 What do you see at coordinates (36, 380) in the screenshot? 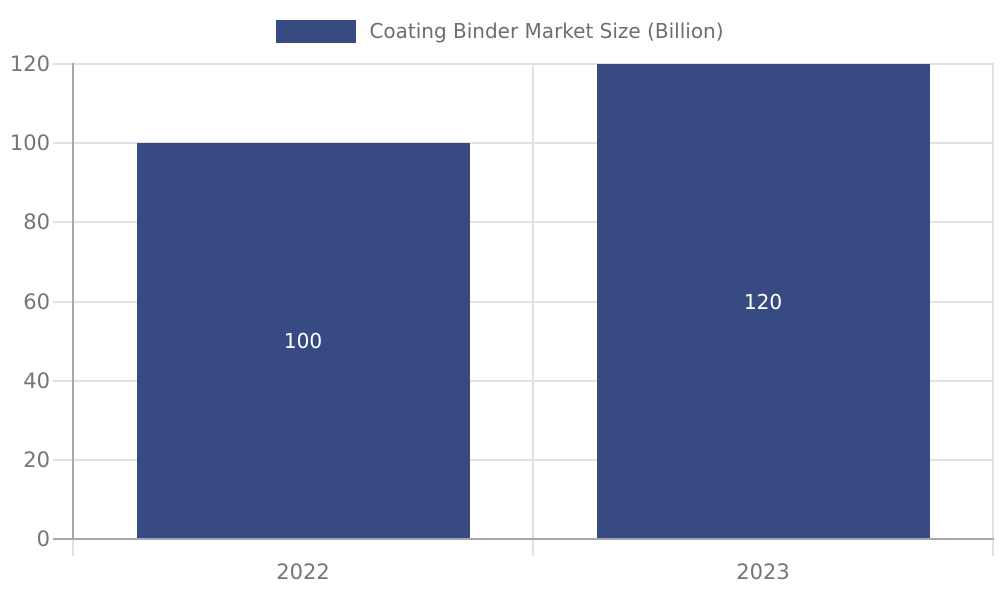
I see `y-tick-label: 40` at bounding box center [36, 380].